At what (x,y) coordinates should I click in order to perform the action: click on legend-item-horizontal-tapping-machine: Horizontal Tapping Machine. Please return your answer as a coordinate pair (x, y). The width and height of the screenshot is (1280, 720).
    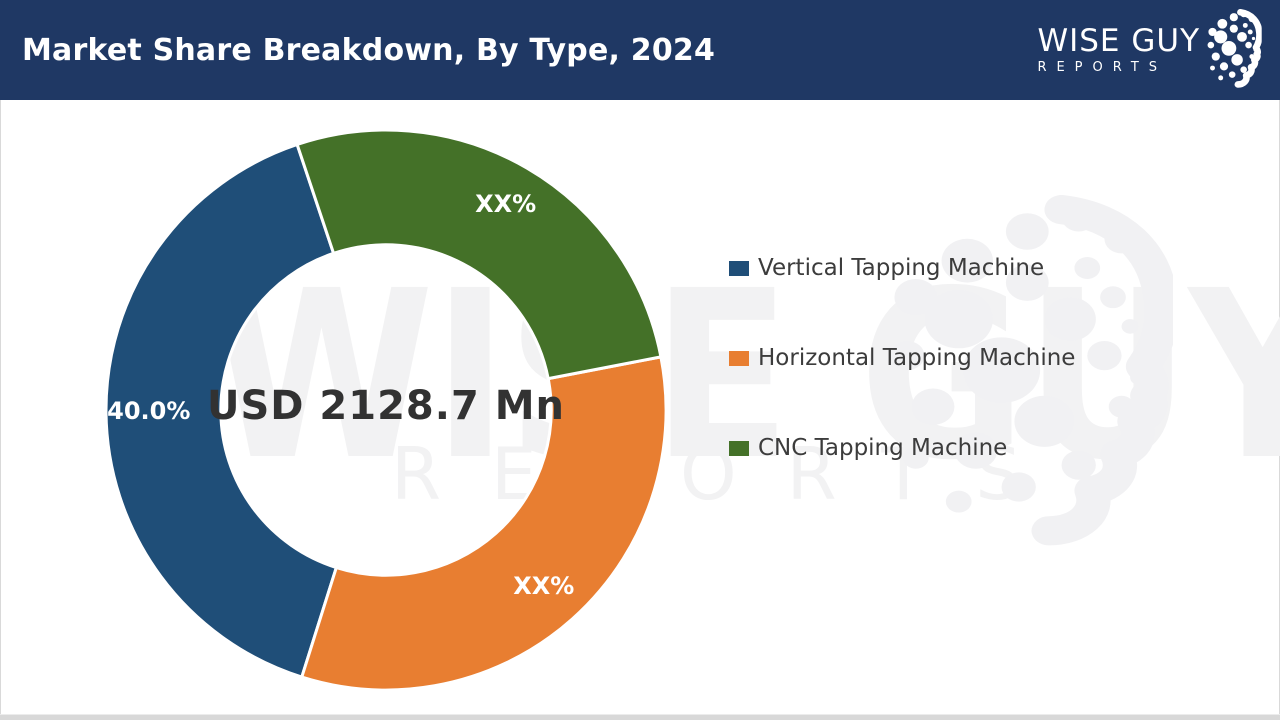
    Looking at the image, I should click on (902, 358).